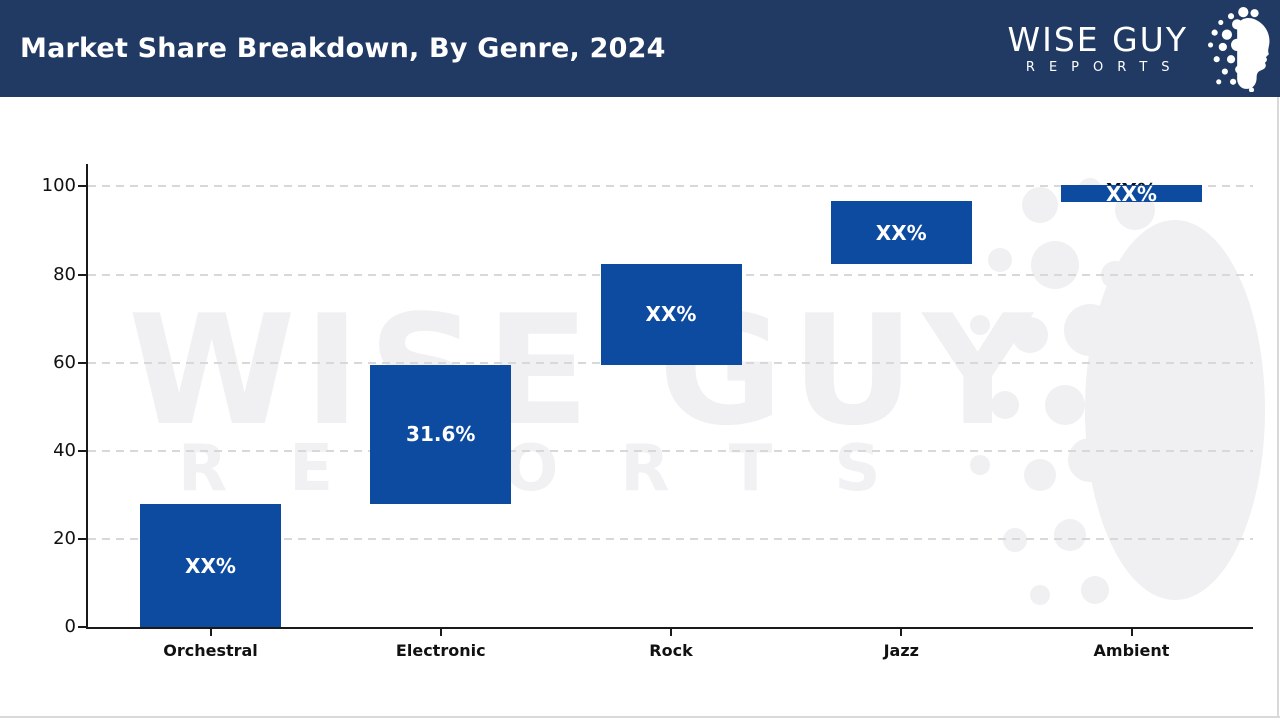 This screenshot has height=720, width=1280. I want to click on y-tick-label-40: 40, so click(64, 450).